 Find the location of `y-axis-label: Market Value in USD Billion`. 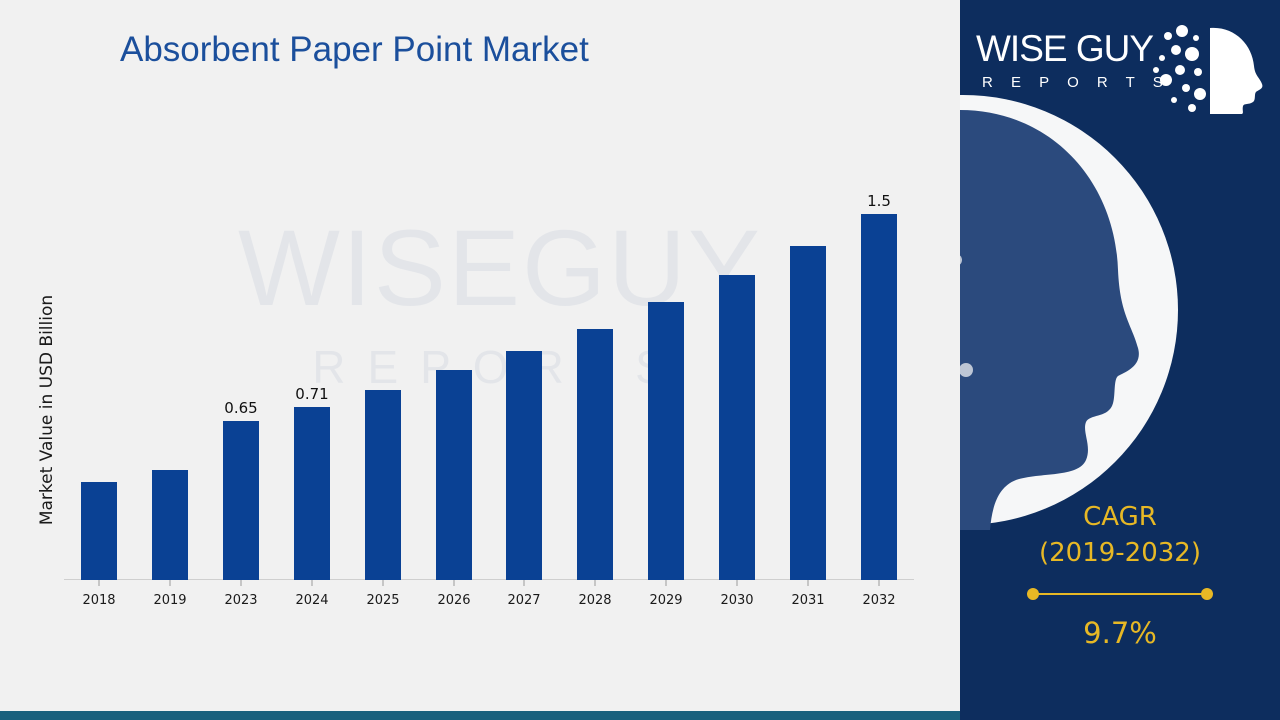

y-axis-label: Market Value in USD Billion is located at coordinates (47, 410).